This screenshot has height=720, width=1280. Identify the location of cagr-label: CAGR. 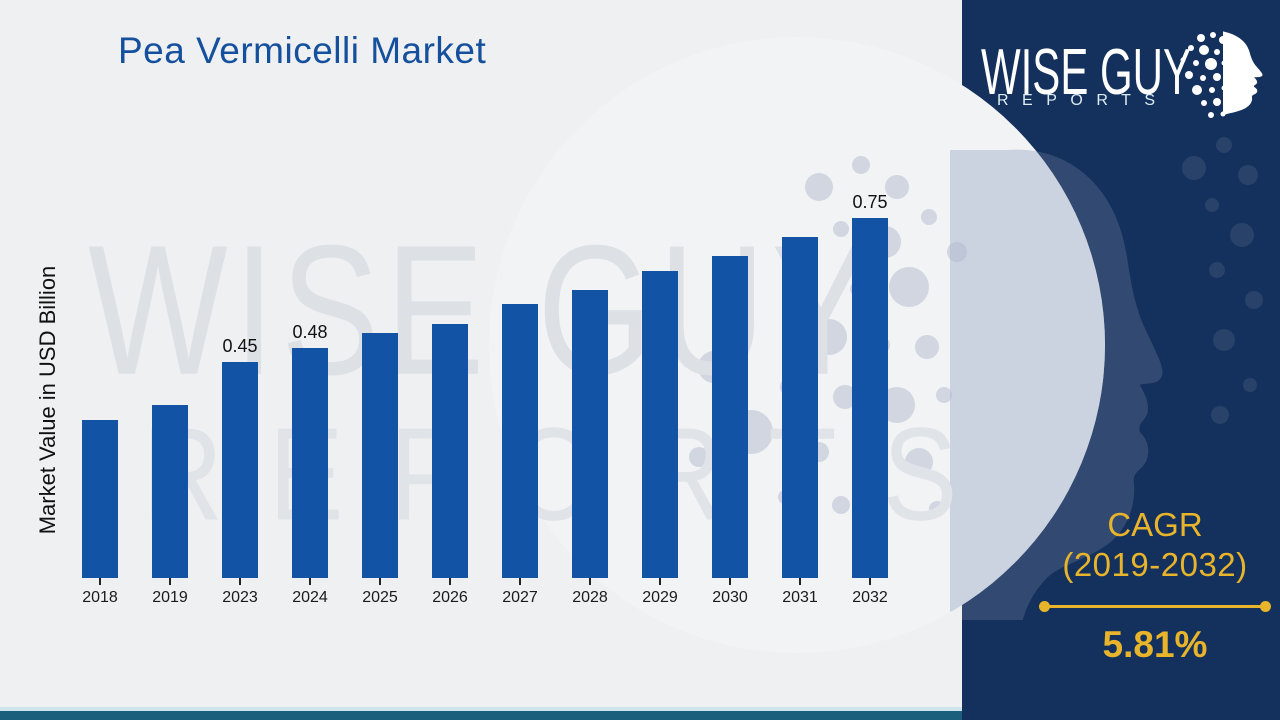
(1155, 524).